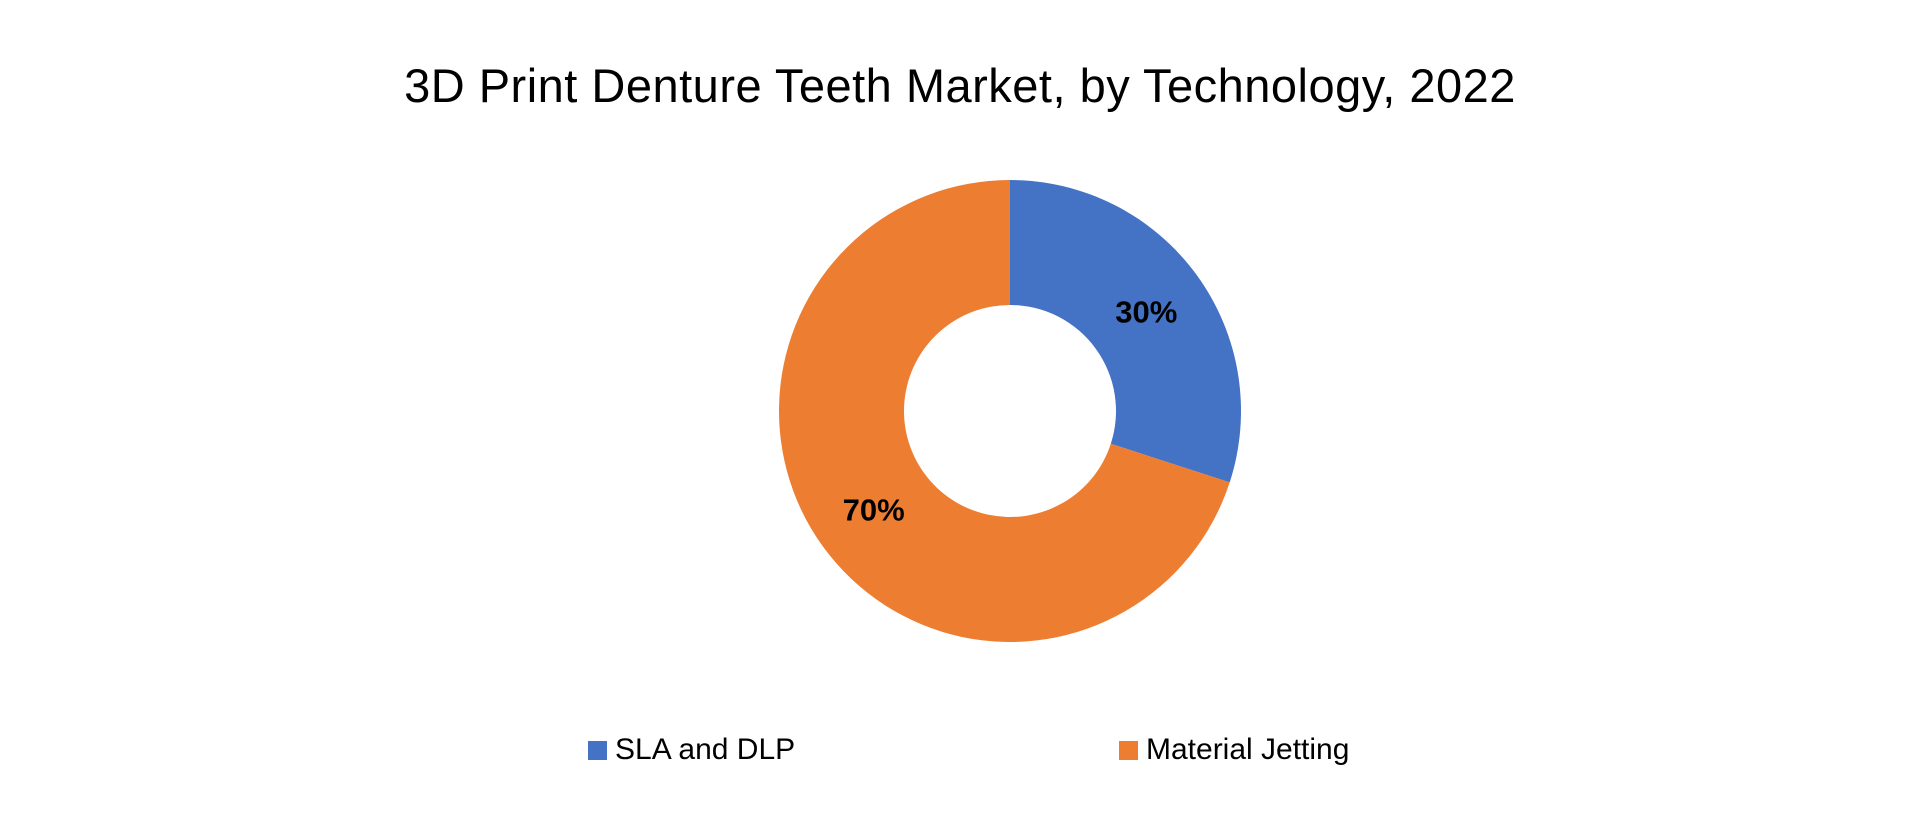 The width and height of the screenshot is (1920, 818). Describe the element at coordinates (705, 749) in the screenshot. I see `legend-label: SLA and DLP` at that location.